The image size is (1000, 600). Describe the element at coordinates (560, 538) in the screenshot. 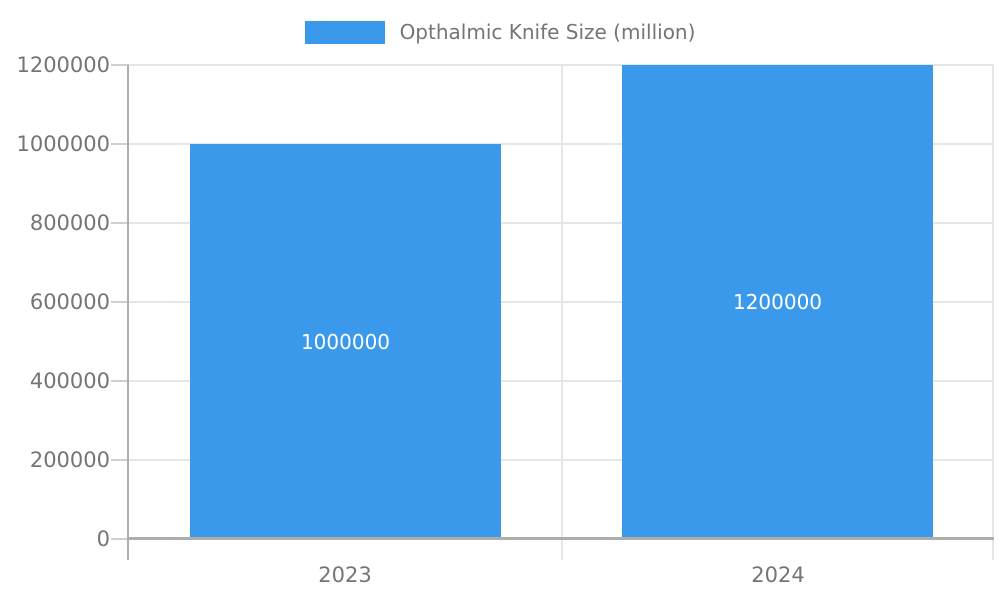

I see `x-axis-line` at that location.